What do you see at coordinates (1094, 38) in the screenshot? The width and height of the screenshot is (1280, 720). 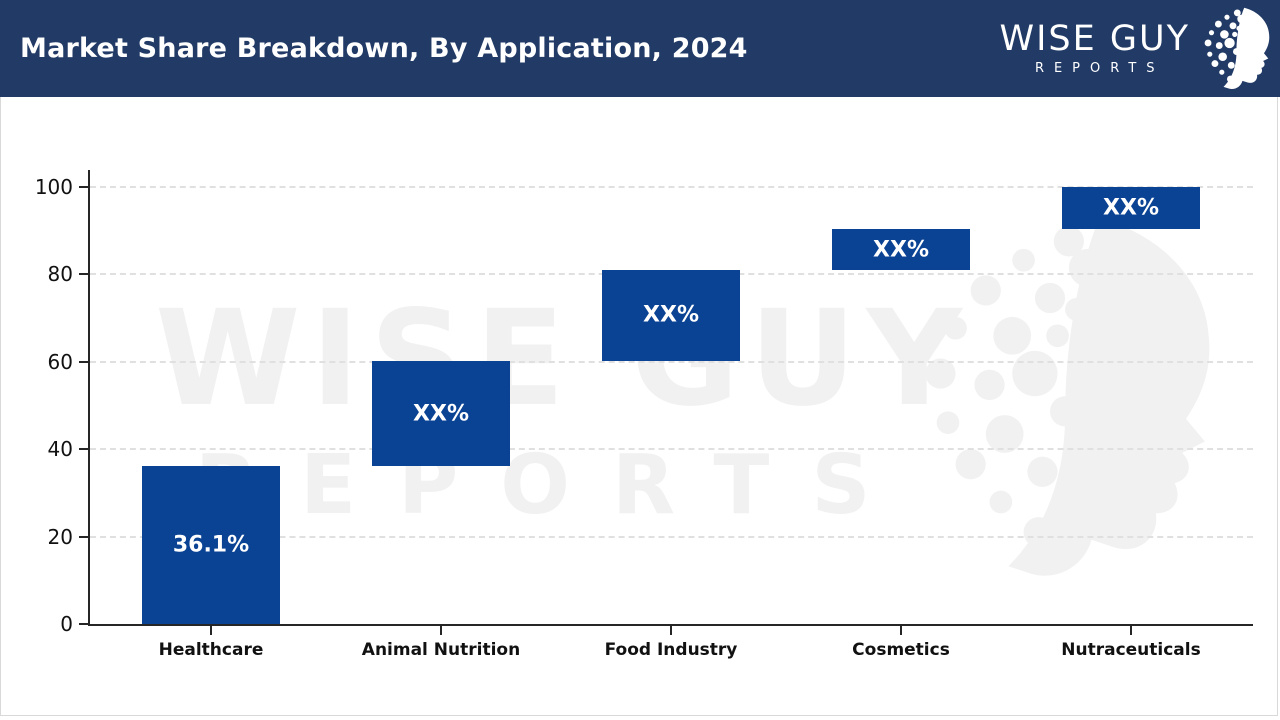 I see `logo-wordmark-main: WISE GUY` at bounding box center [1094, 38].